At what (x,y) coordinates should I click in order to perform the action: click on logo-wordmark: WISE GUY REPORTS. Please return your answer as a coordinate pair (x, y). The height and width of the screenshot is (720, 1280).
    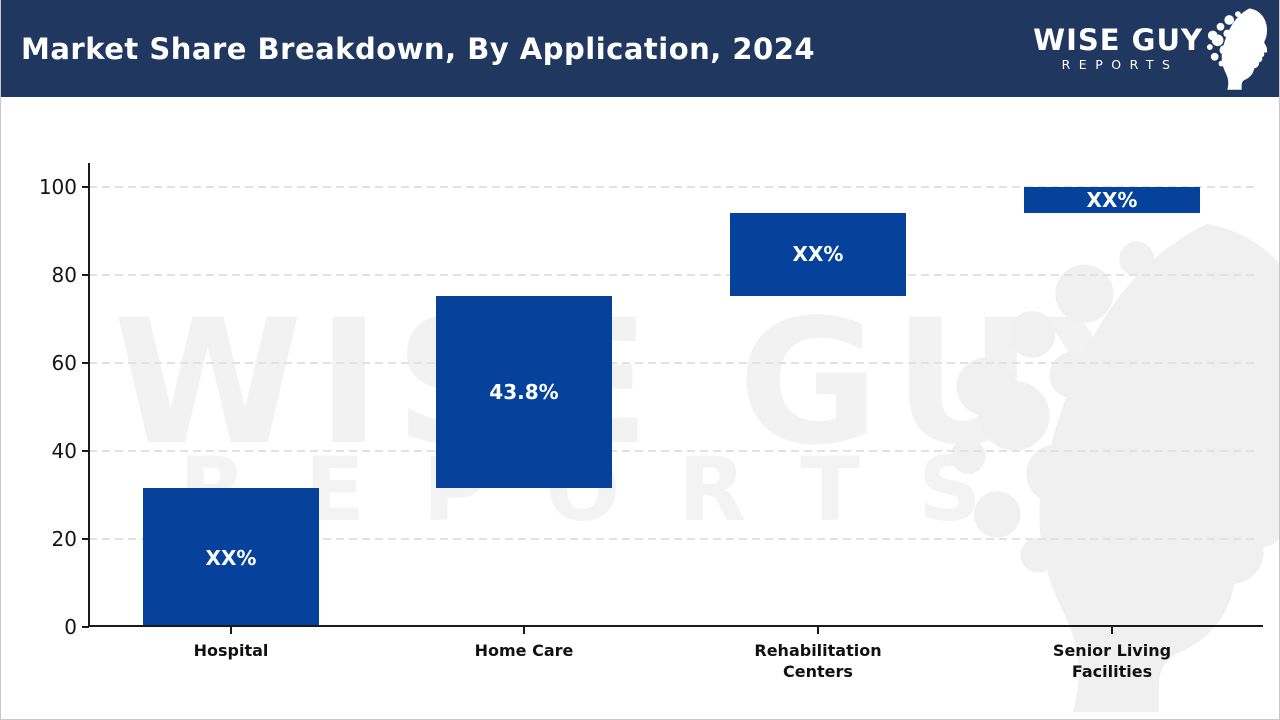
    Looking at the image, I should click on (1118, 47).